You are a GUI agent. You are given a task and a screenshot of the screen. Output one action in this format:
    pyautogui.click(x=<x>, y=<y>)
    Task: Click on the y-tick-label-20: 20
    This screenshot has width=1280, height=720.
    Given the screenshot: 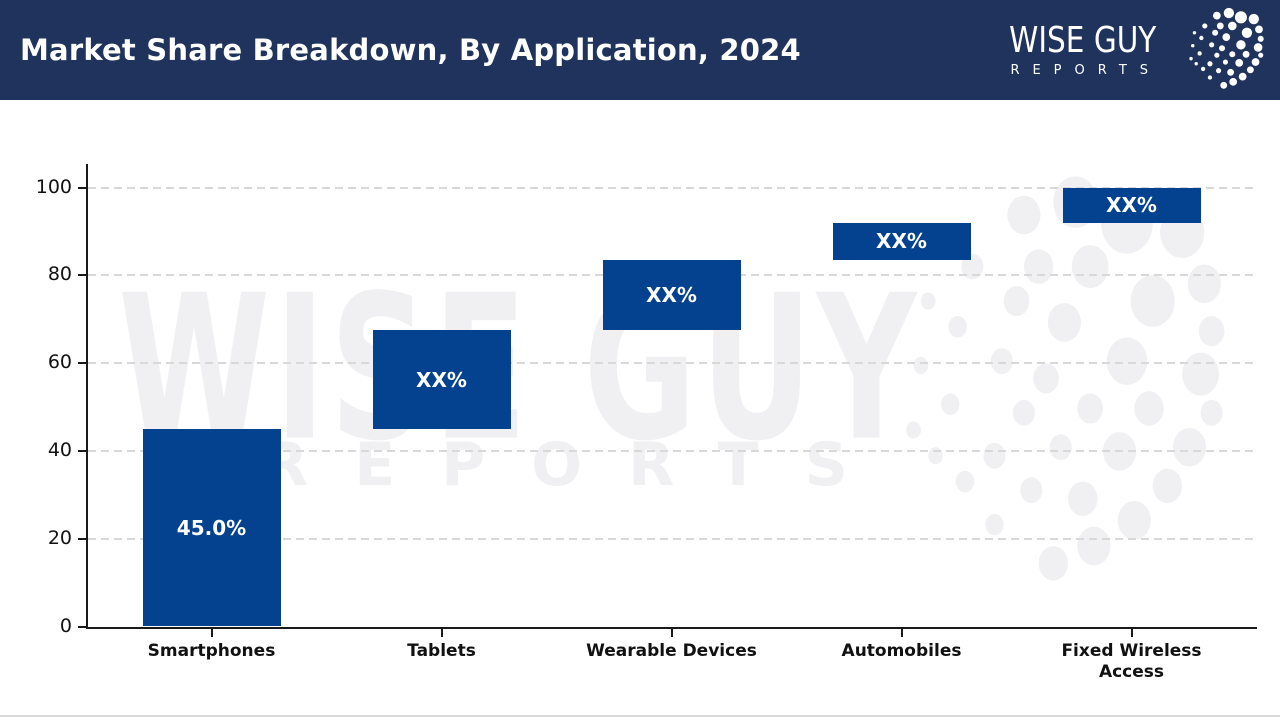 What is the action you would take?
    pyautogui.click(x=59, y=537)
    